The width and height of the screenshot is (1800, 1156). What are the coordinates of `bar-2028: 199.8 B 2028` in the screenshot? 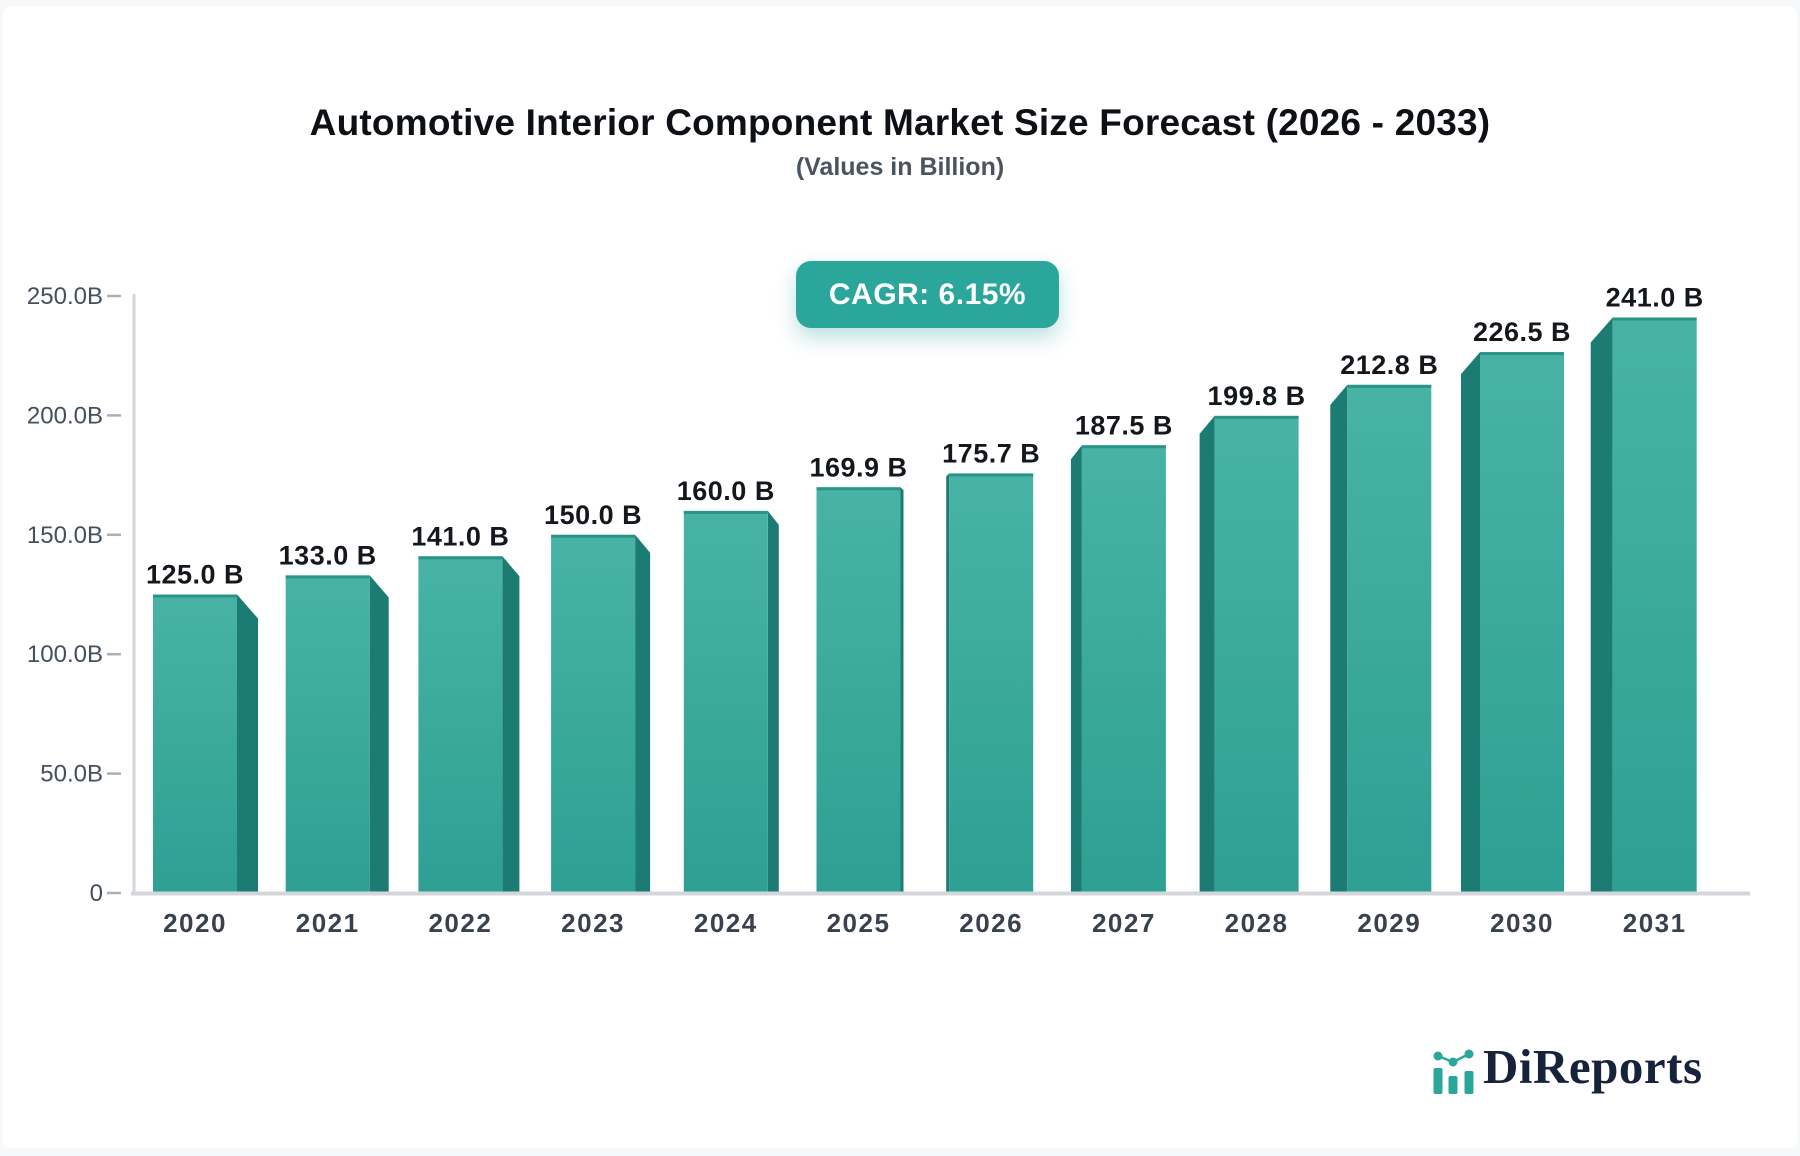 It's located at (1252, 659).